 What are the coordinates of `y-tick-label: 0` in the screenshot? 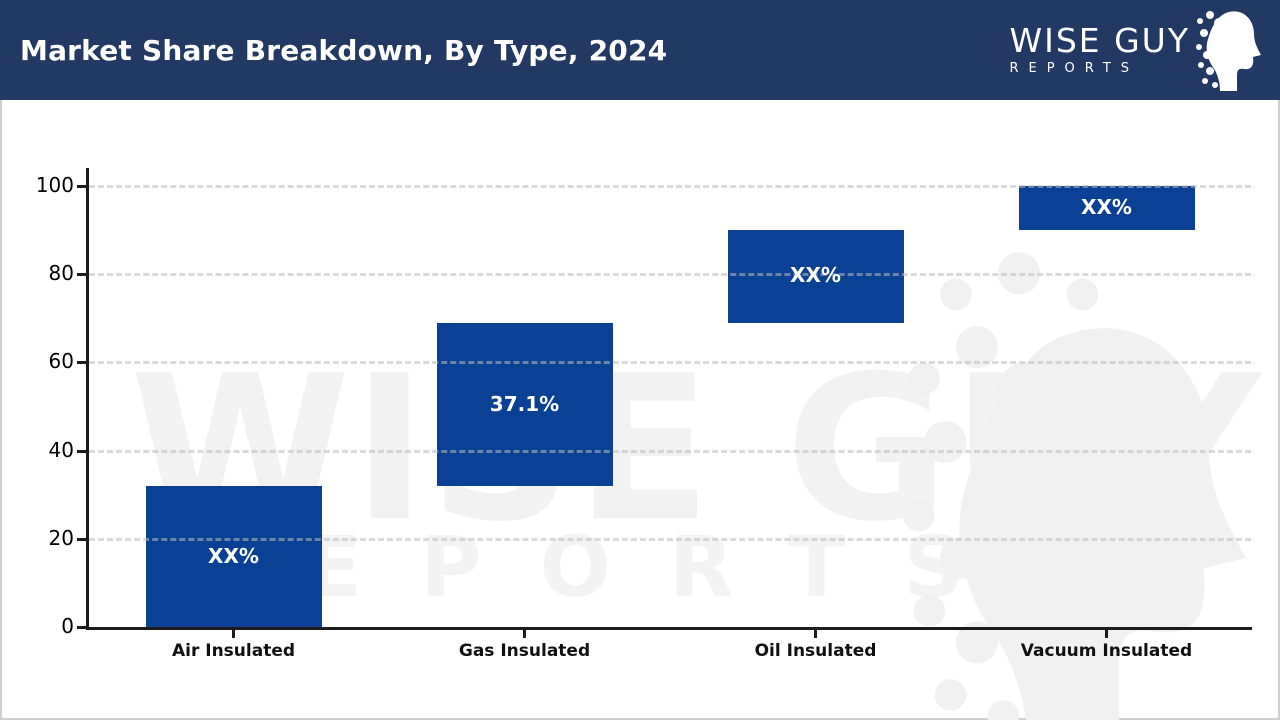 It's located at (67, 626).